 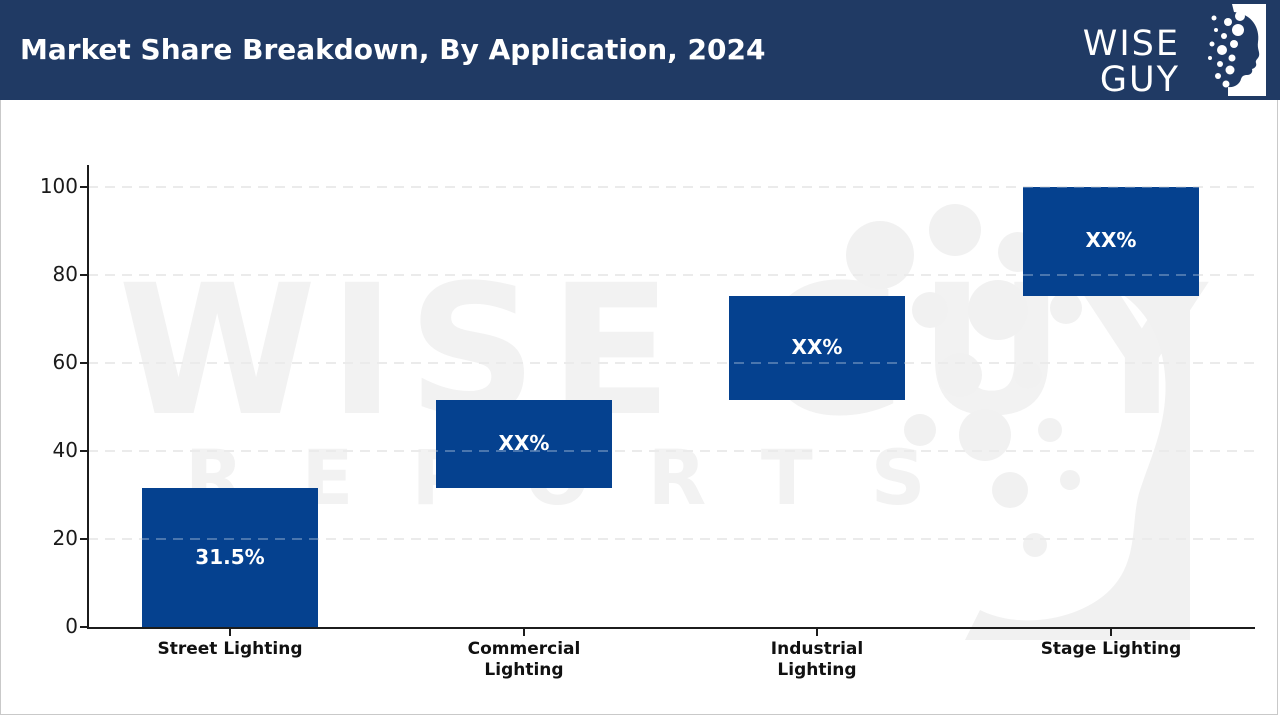 I want to click on y-tick-label: 60, so click(x=65, y=362).